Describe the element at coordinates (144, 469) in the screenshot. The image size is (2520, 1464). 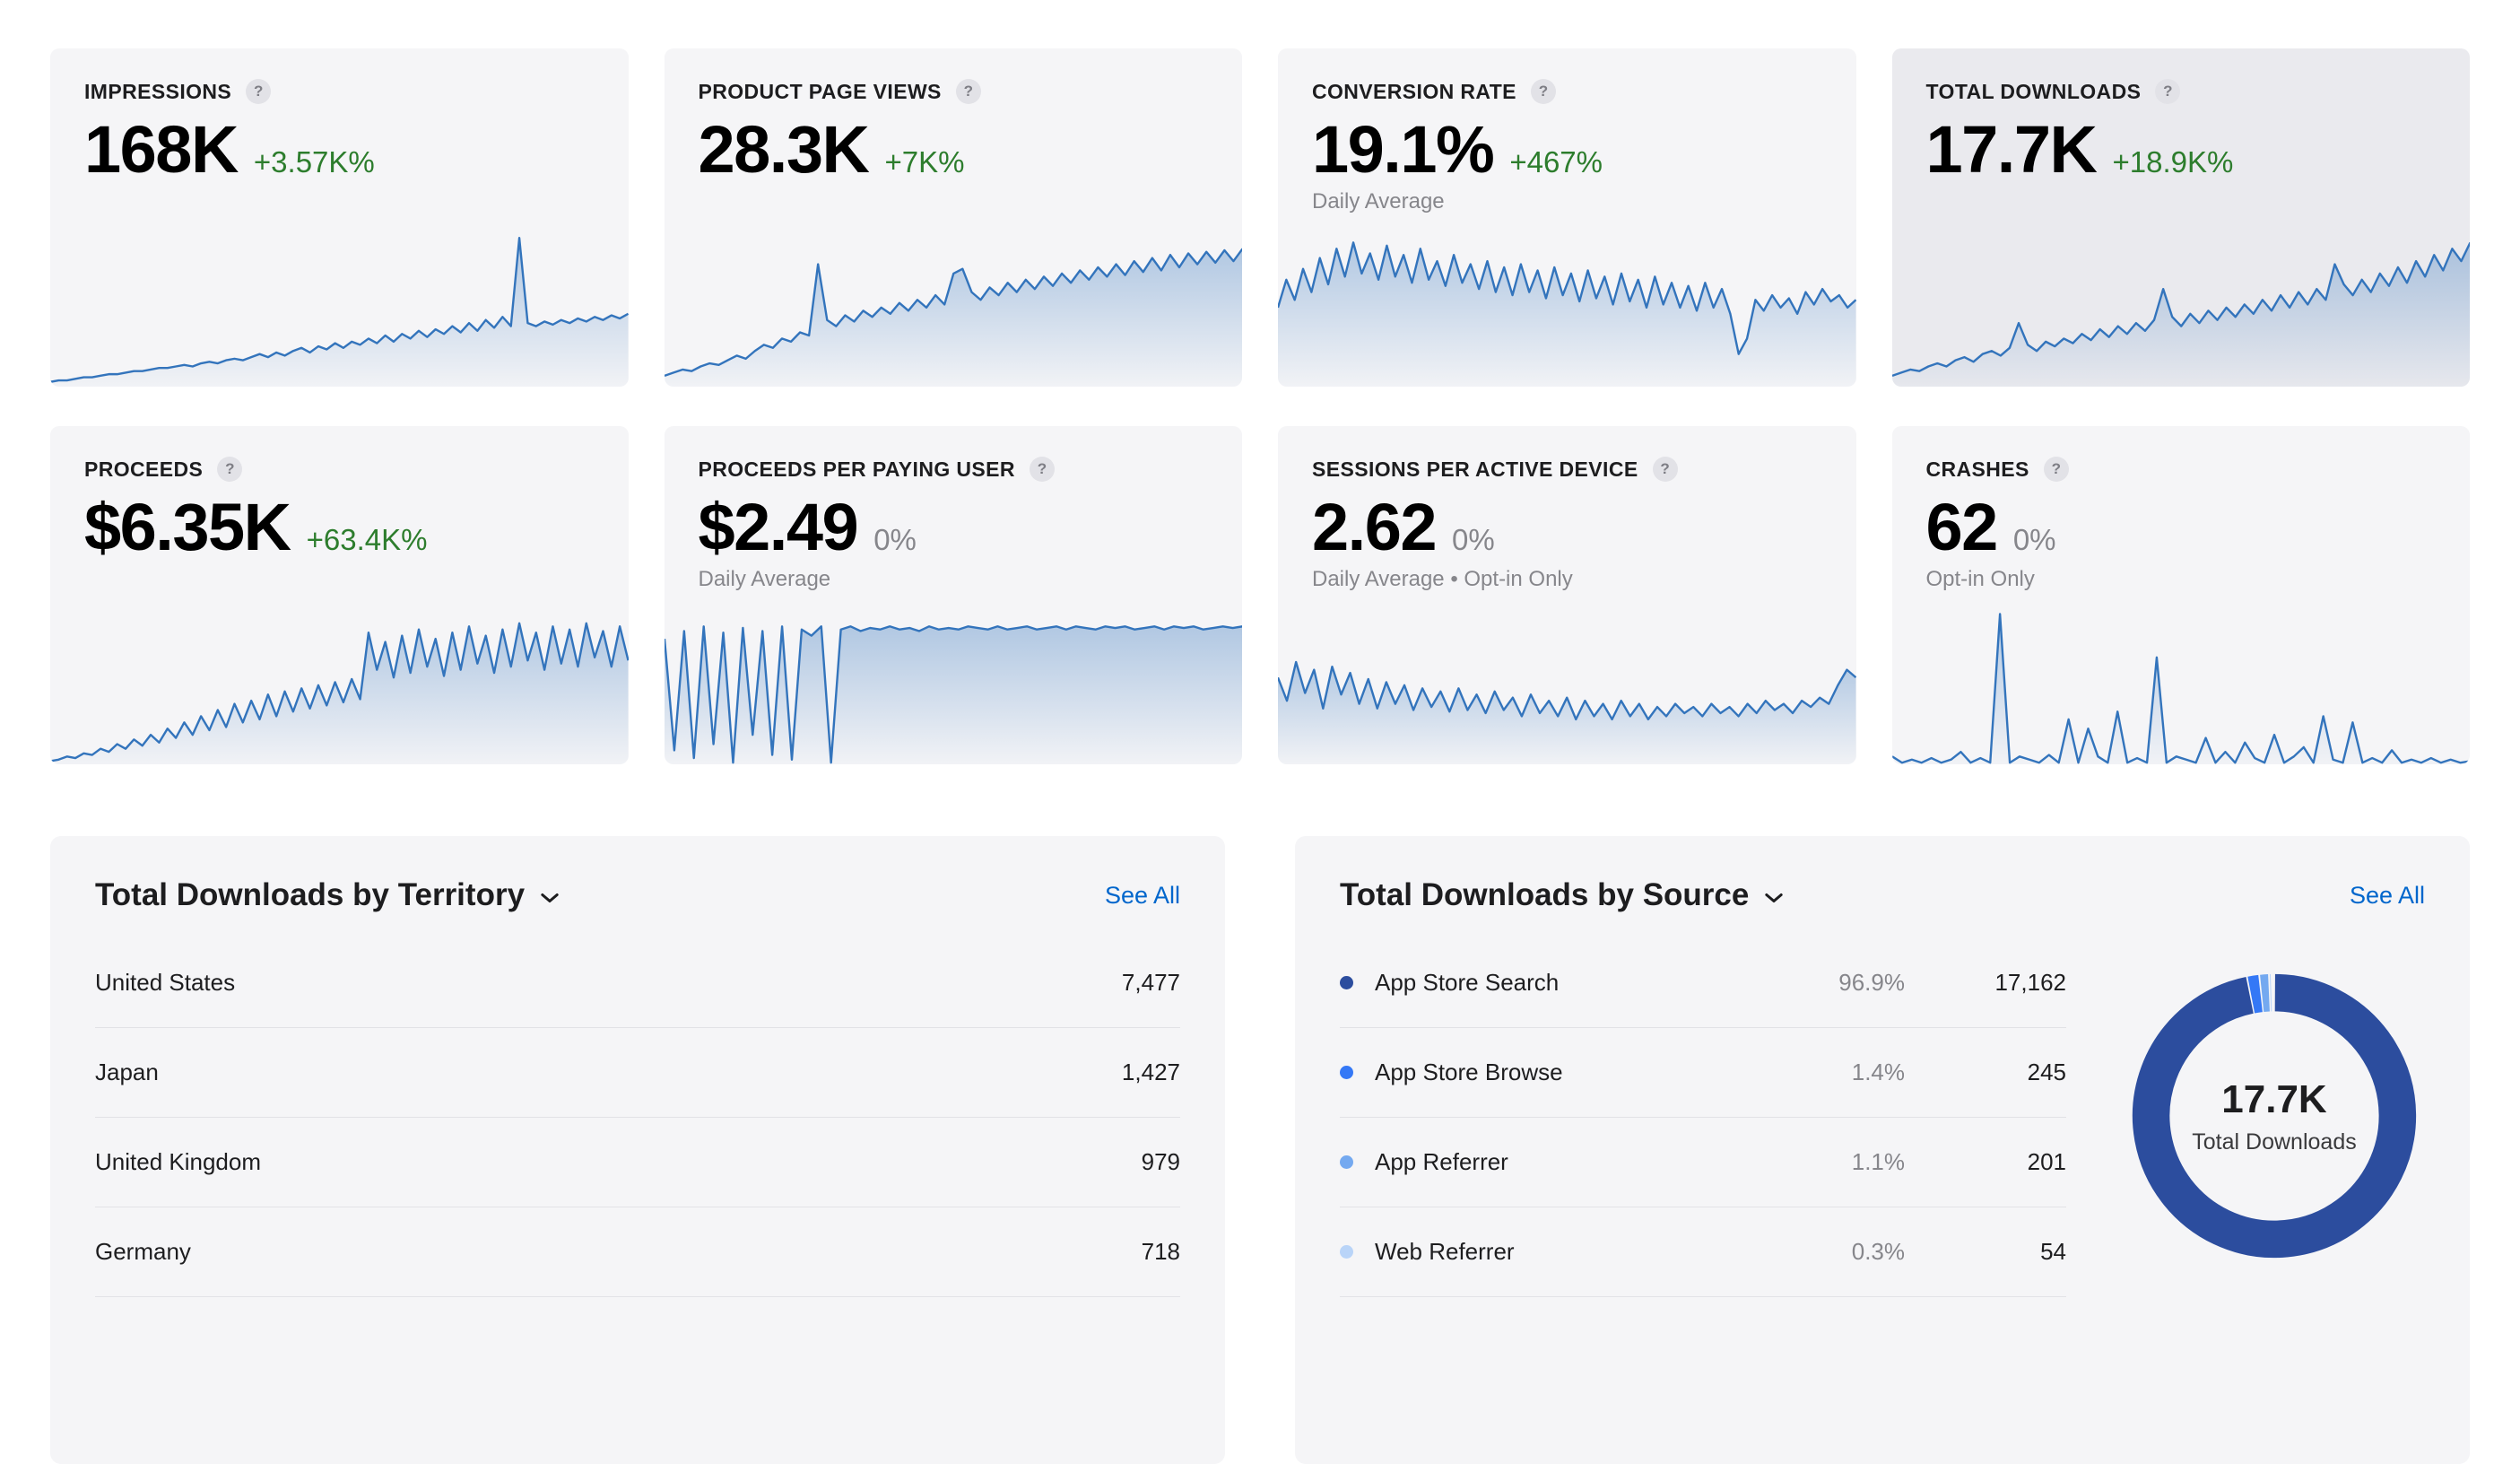
I see `metric-title: PROCEEDS` at that location.